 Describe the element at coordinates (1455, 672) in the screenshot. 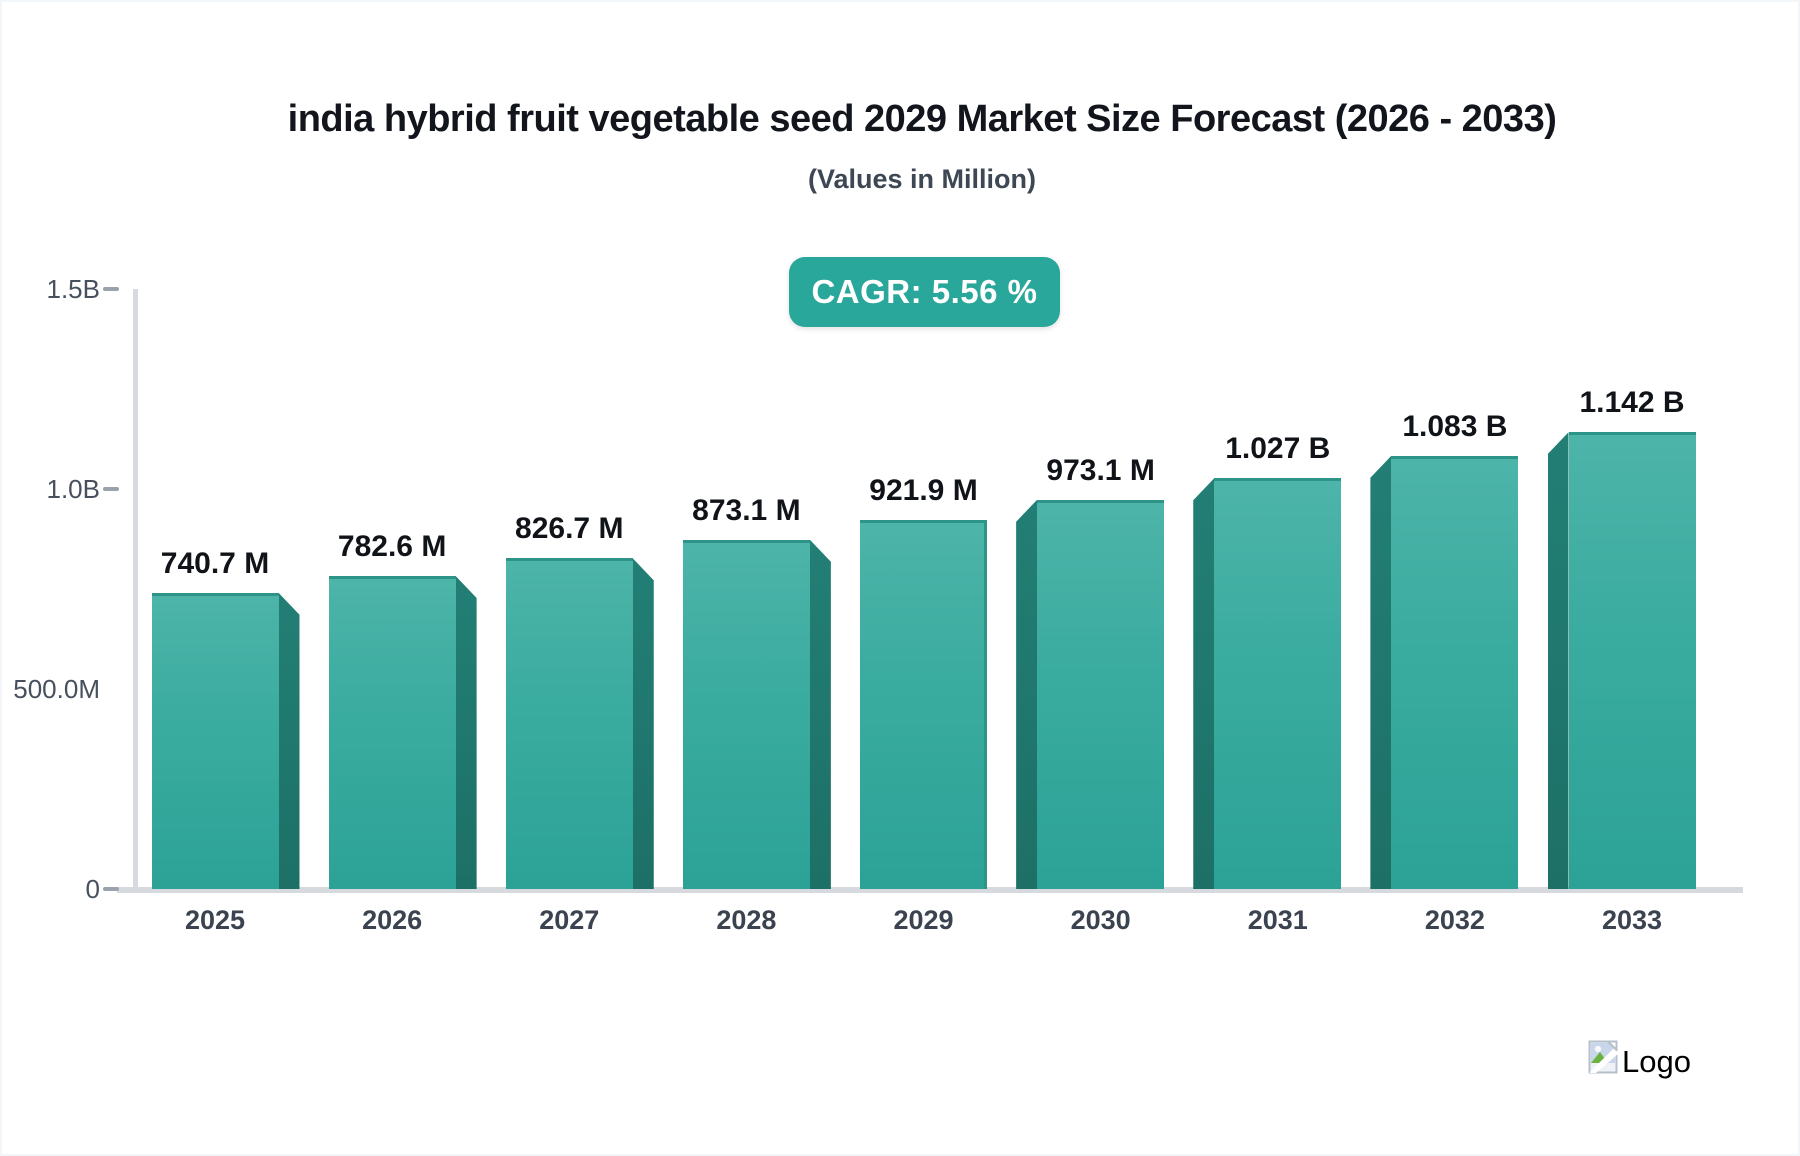

I see `bar-2032` at that location.